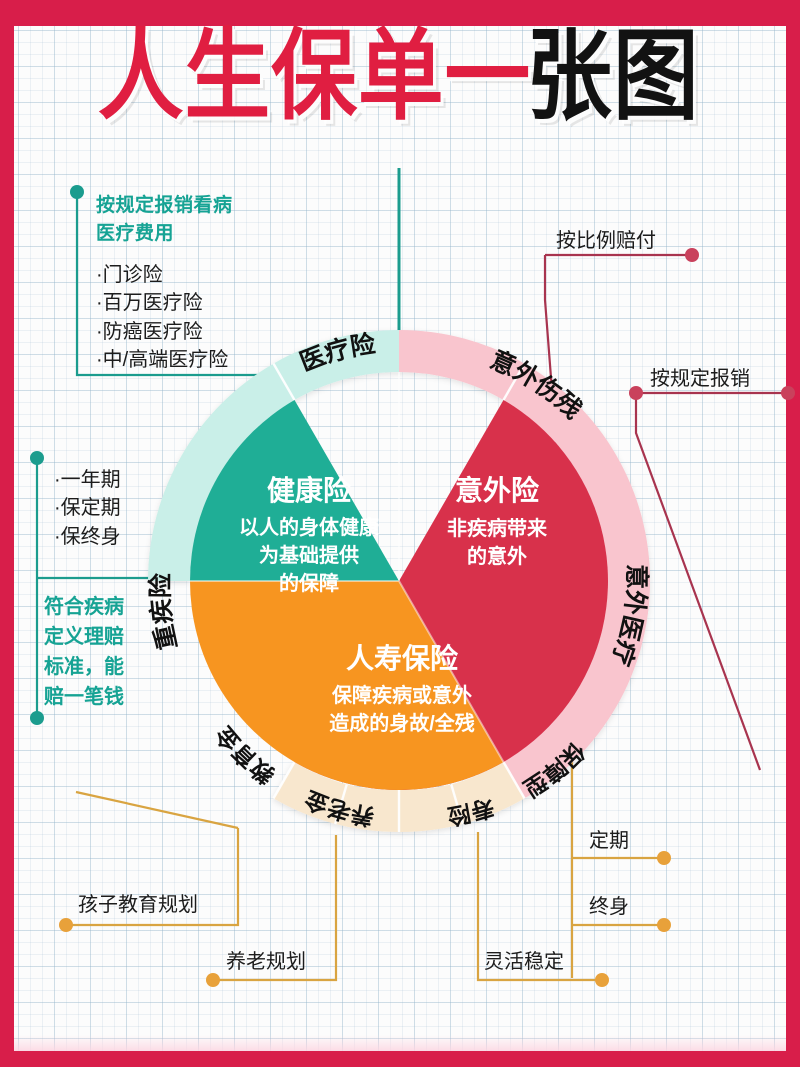 Image resolution: width=800 pixels, height=1067 pixels. I want to click on annotation-whole-life: 终身, so click(609, 907).